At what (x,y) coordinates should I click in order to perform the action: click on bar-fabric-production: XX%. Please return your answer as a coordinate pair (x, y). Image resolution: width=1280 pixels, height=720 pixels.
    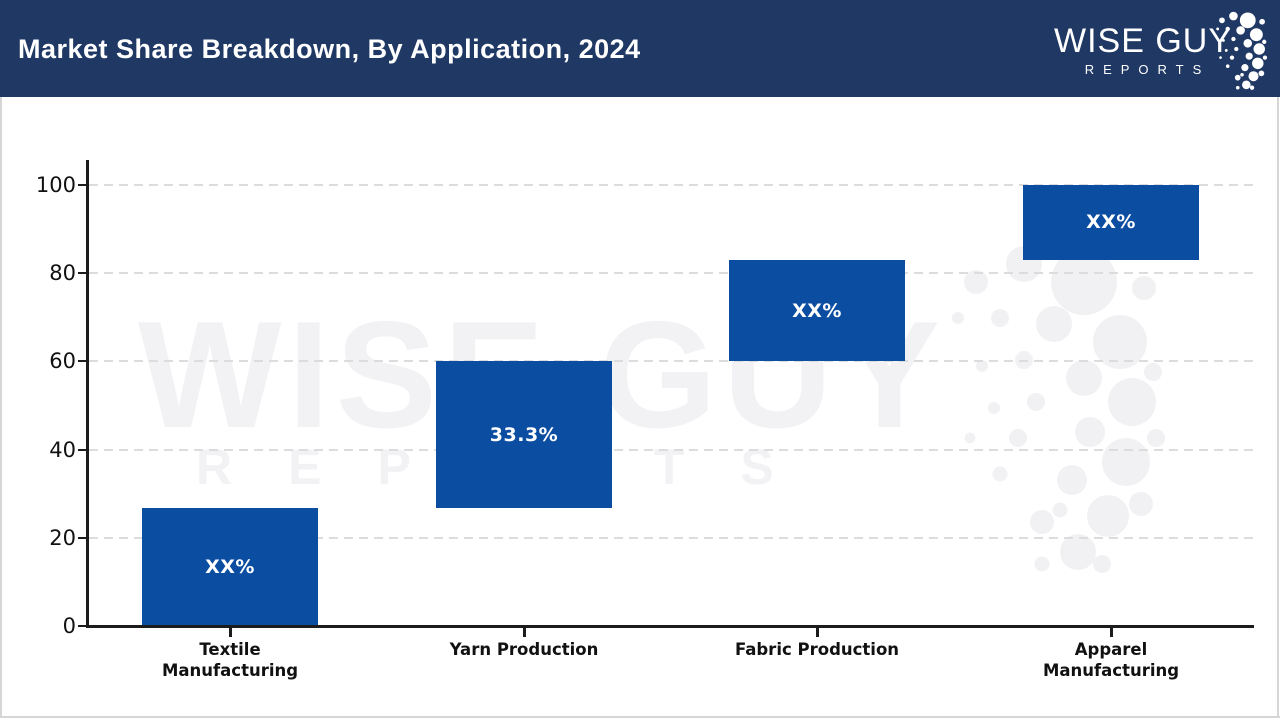
    Looking at the image, I should click on (817, 310).